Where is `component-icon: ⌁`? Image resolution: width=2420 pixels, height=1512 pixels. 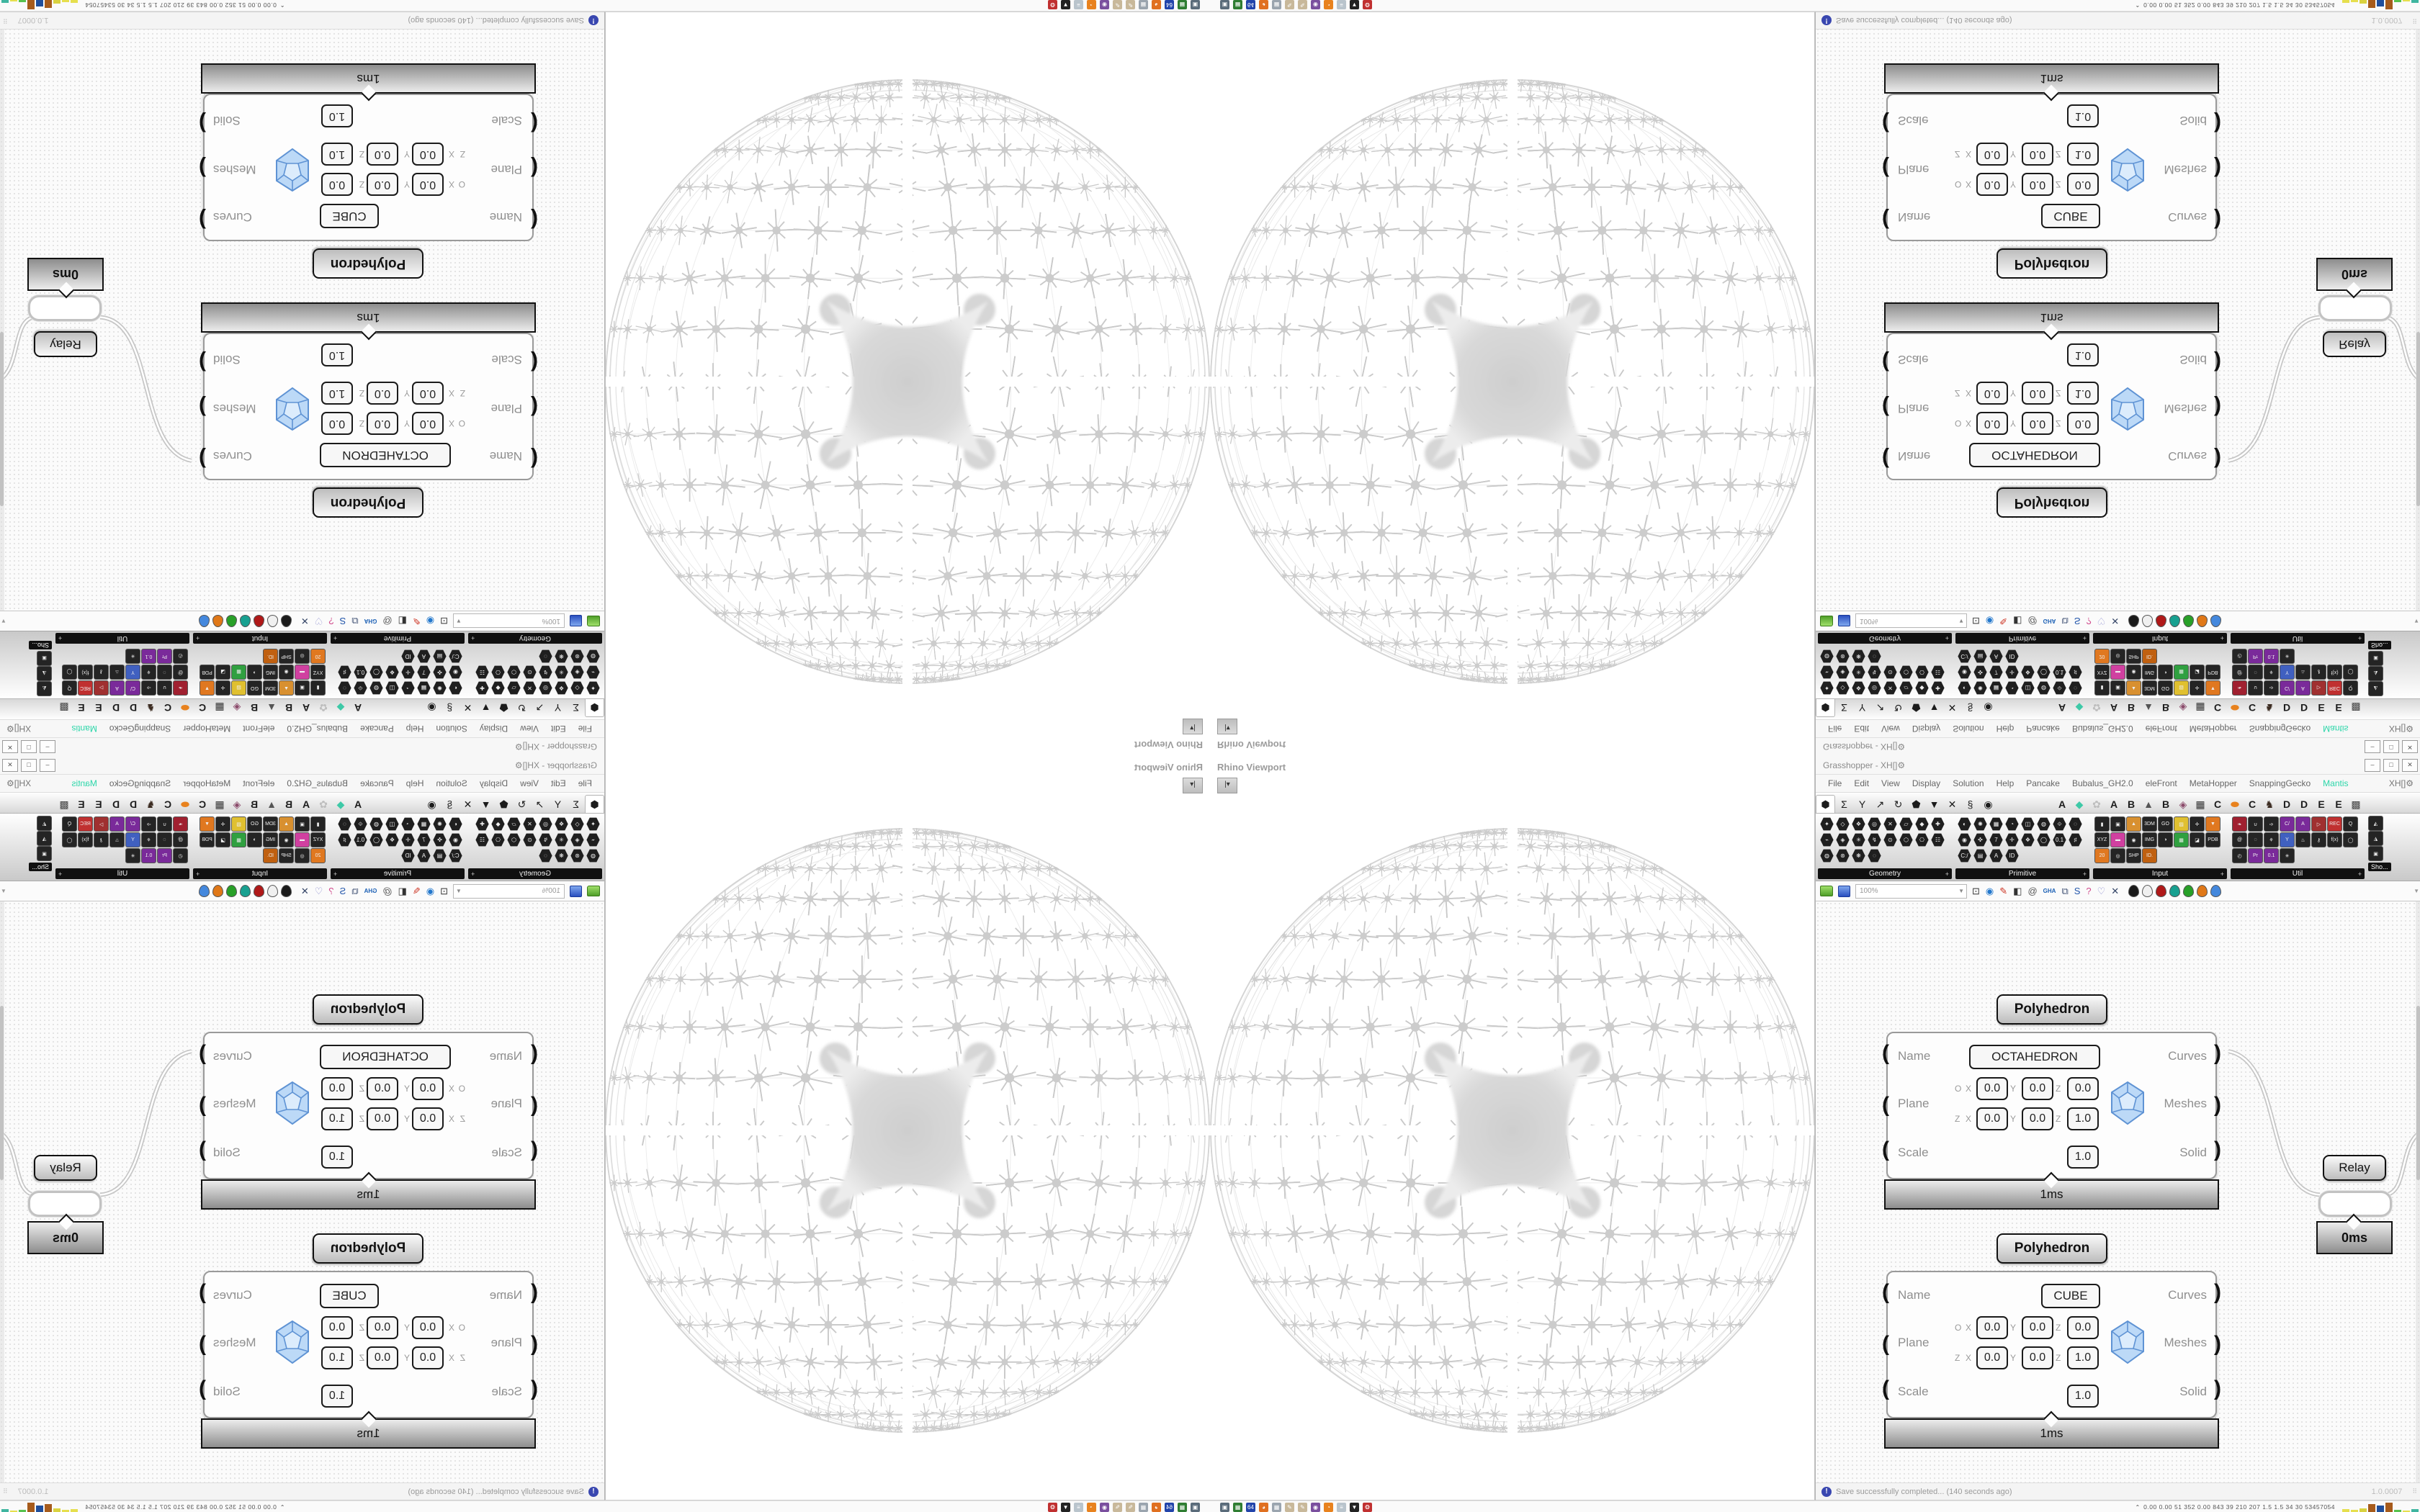
component-icon: ⌁ is located at coordinates (593, 672).